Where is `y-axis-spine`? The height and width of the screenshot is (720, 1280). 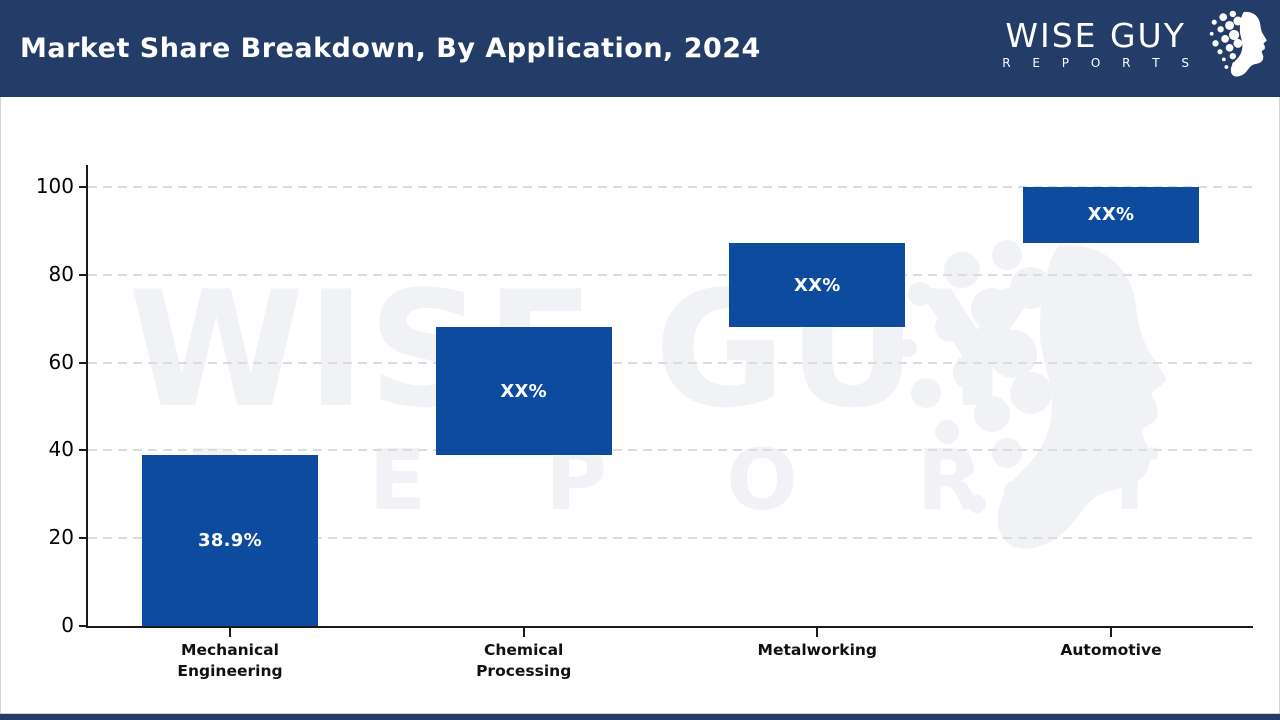 y-axis-spine is located at coordinates (87, 396).